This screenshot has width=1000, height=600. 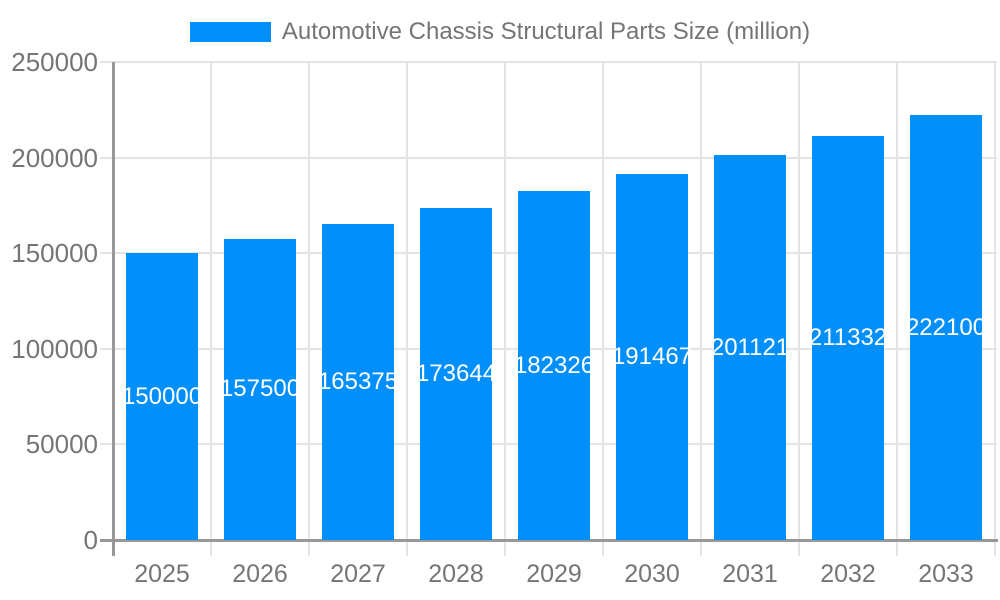 I want to click on bar-value-label: 182326, so click(x=554, y=365).